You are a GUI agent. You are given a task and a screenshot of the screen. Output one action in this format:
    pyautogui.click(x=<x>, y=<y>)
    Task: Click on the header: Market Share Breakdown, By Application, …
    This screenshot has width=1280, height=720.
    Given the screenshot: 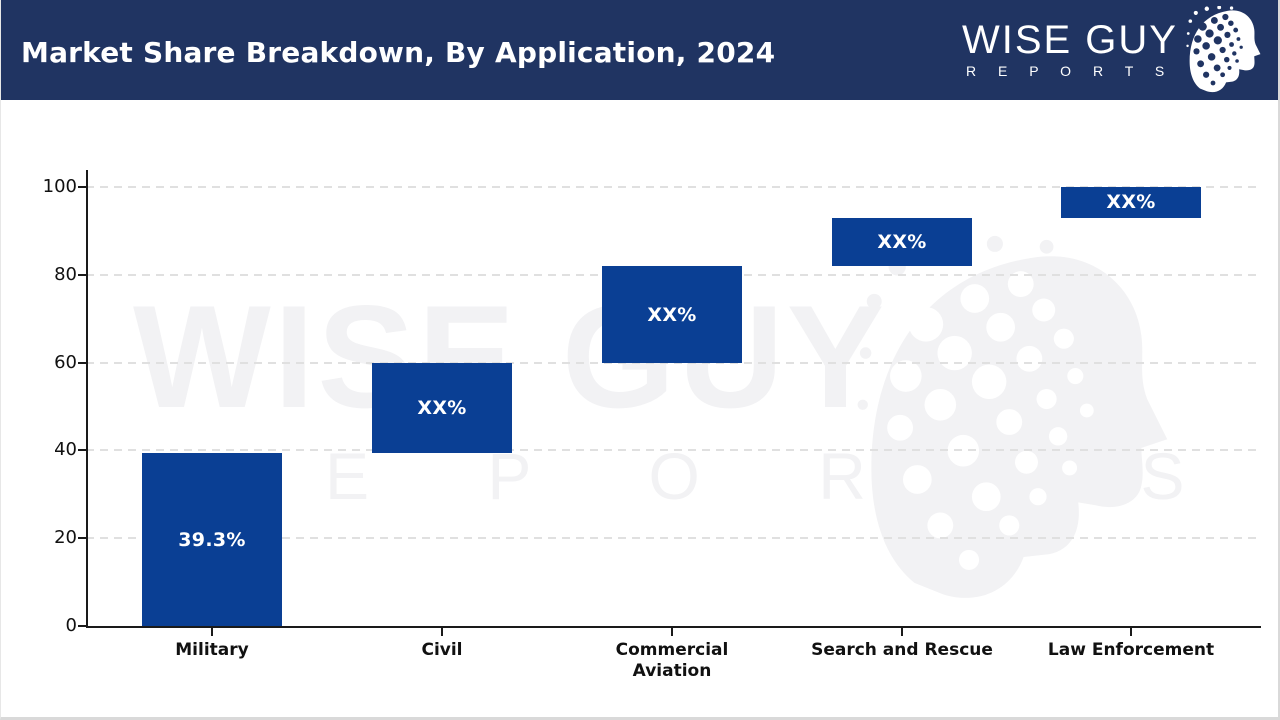 What is the action you would take?
    pyautogui.click(x=639, y=50)
    